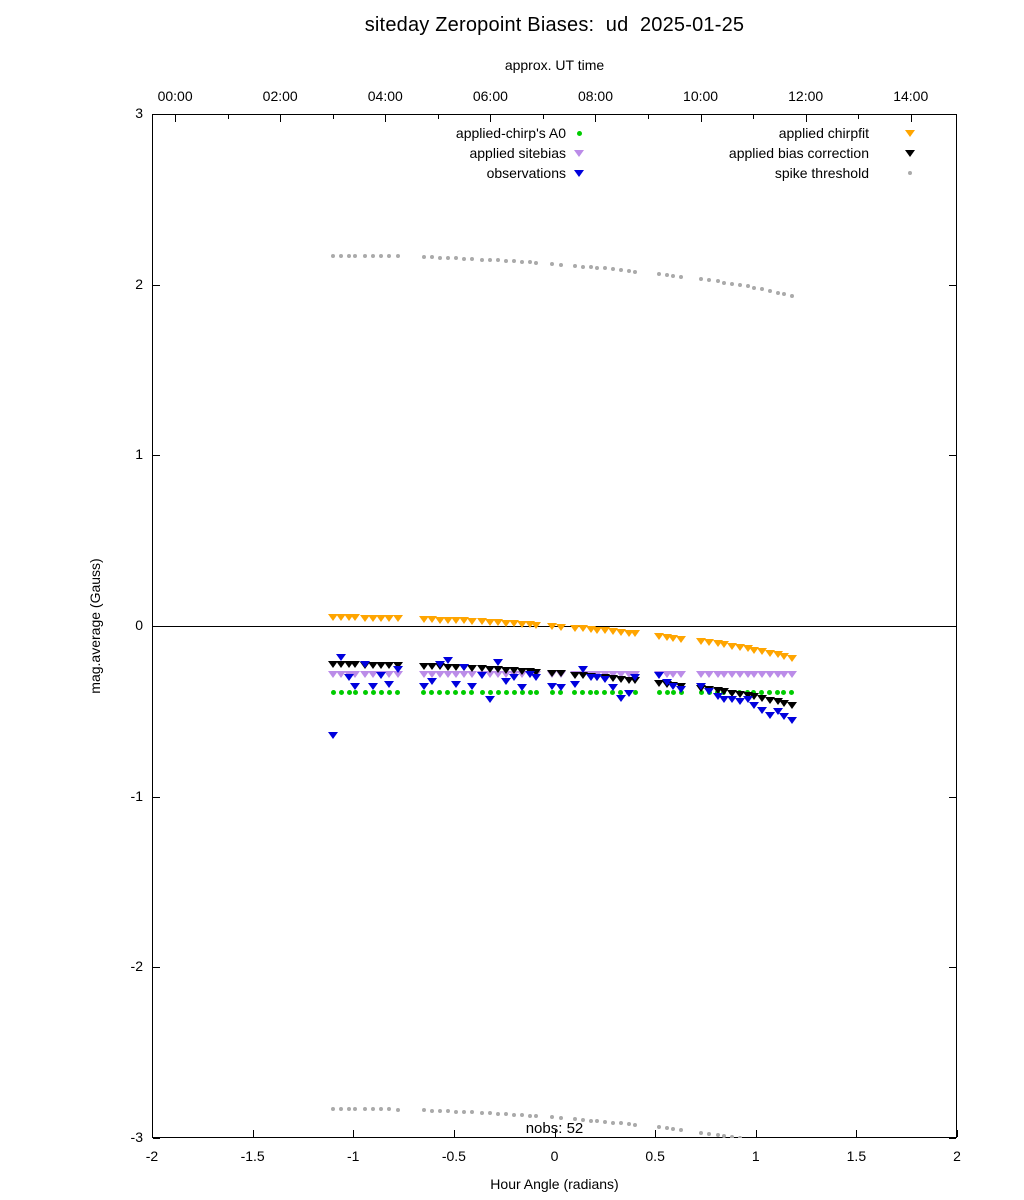 This screenshot has height=1200, width=1024. Describe the element at coordinates (554, 1107) in the screenshot. I see `nobs-annotation: nobs: 52 nDiscarded: 0 (flag2=0 flag3=0)` at that location.